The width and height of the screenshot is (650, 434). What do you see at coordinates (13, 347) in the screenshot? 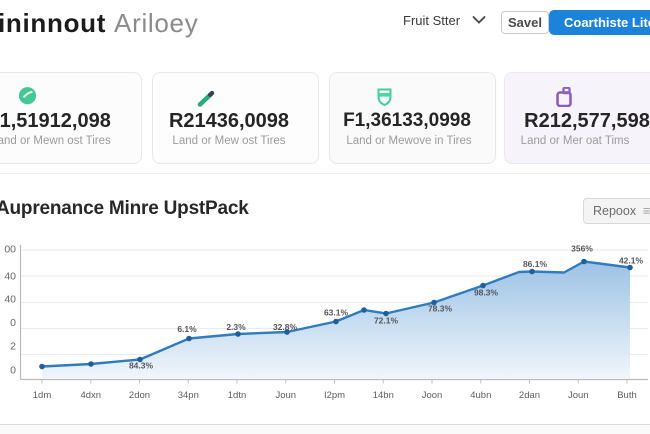
I see `svg-text: 2` at bounding box center [13, 347].